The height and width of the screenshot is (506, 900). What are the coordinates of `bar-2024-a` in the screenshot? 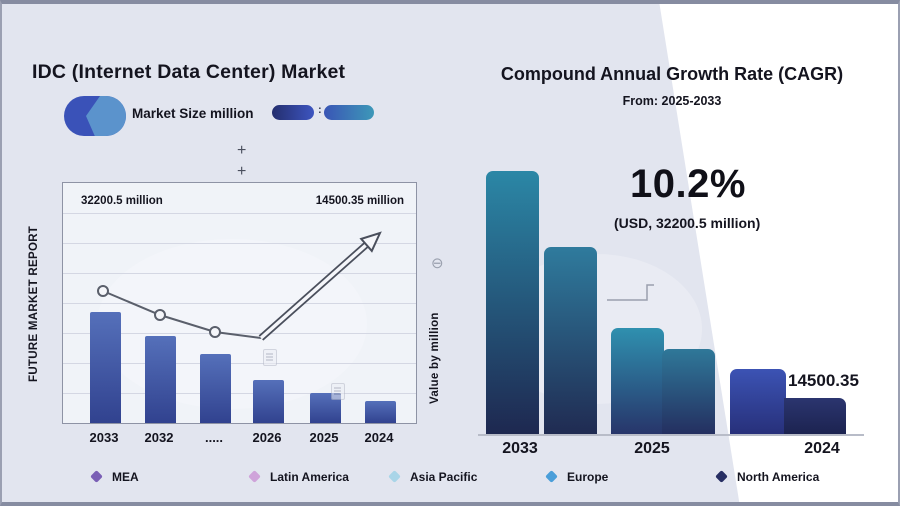 It's located at (758, 401).